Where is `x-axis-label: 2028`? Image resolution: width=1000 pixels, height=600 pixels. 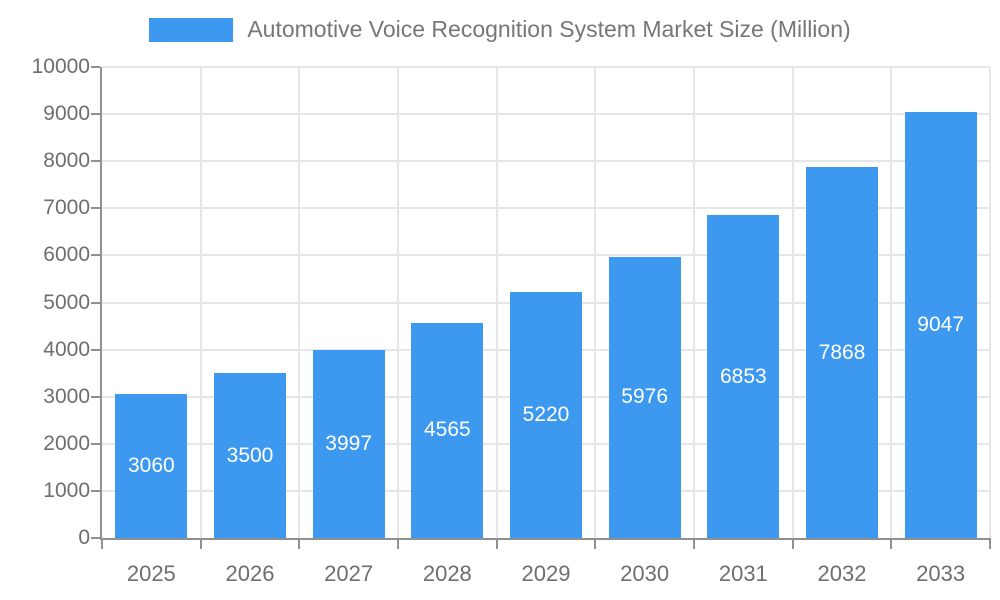 x-axis-label: 2028 is located at coordinates (447, 573).